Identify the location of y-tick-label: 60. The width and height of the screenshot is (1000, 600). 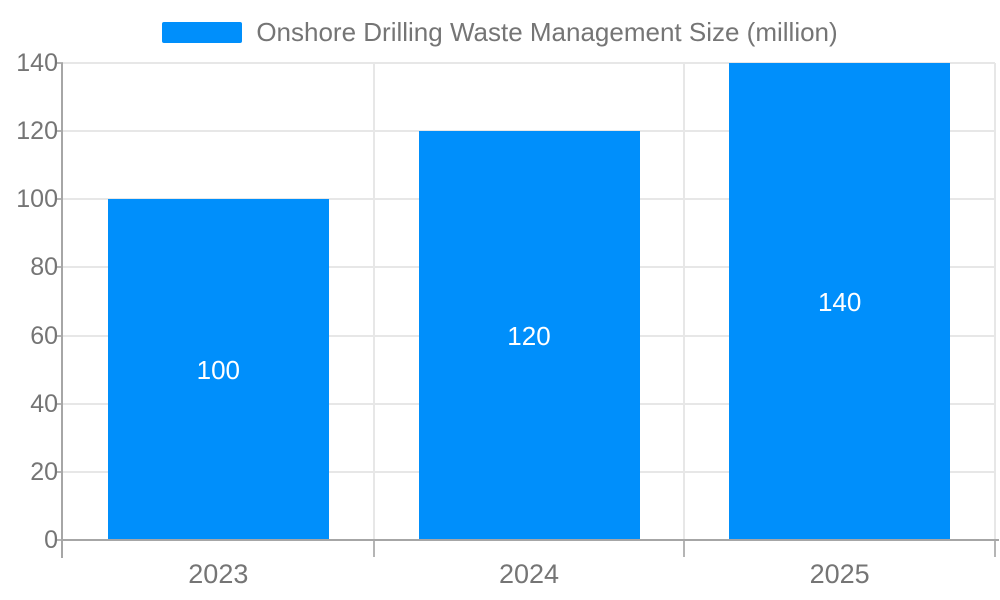
(44, 335).